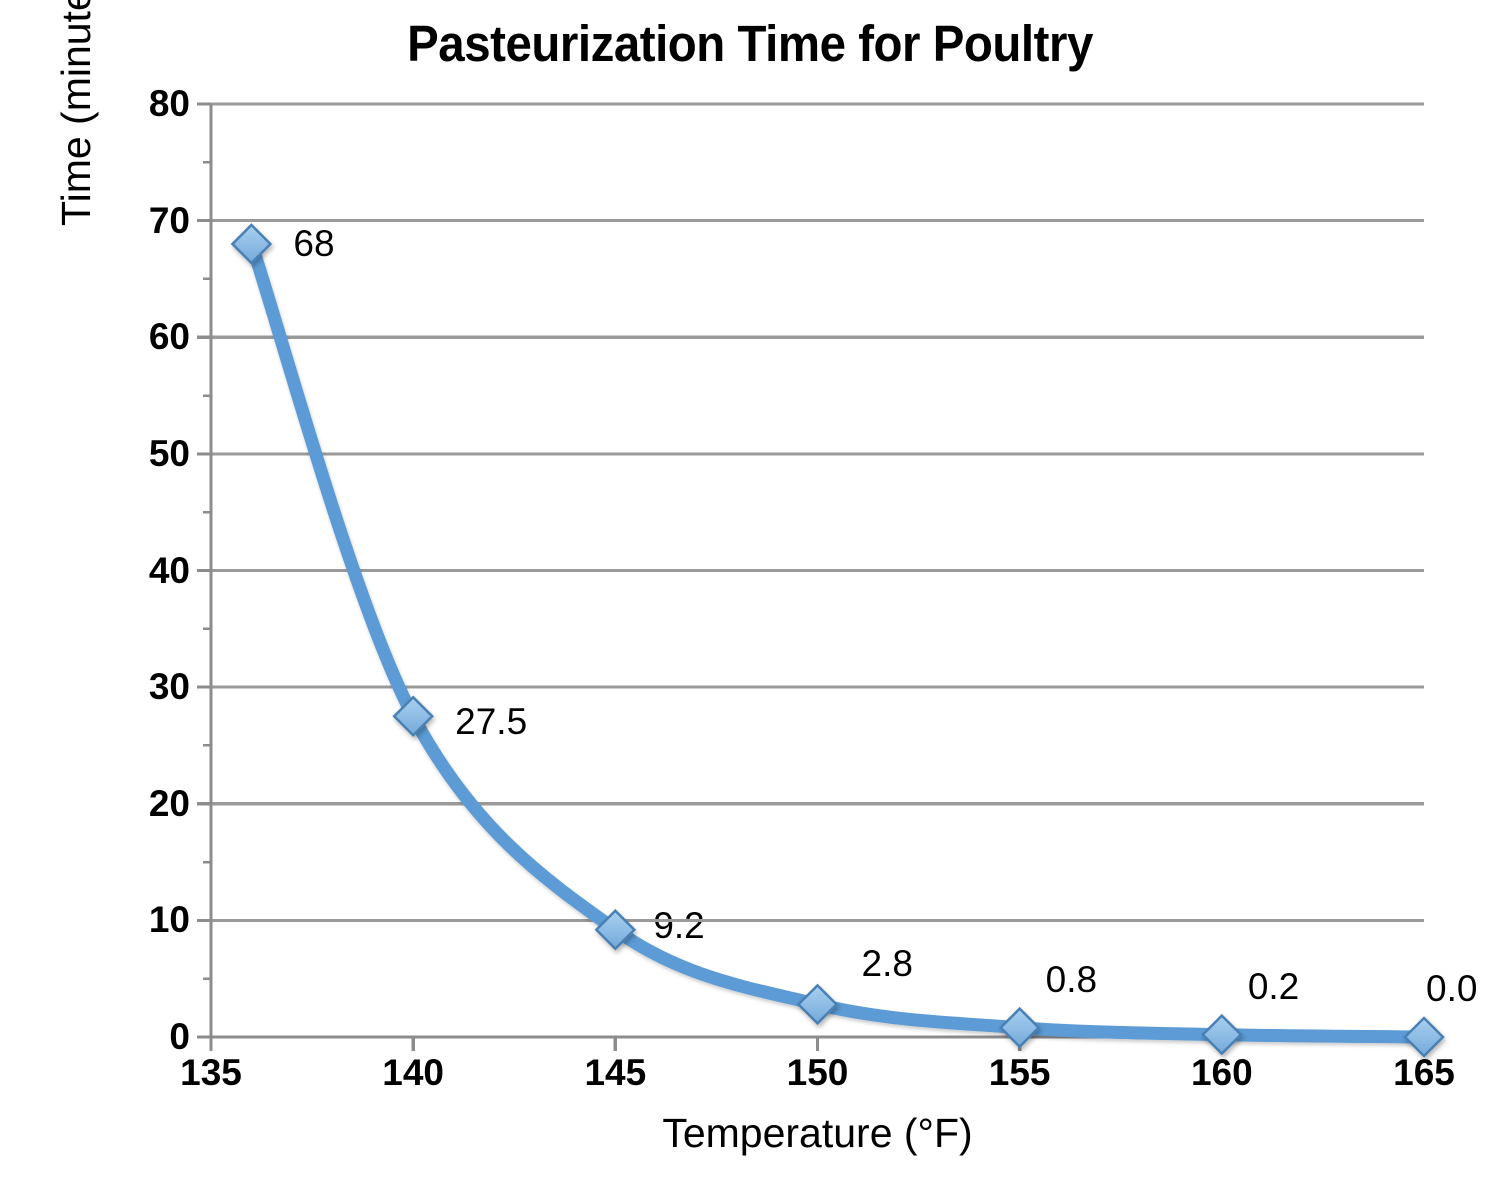 The width and height of the screenshot is (1500, 1177). What do you see at coordinates (169, 337) in the screenshot?
I see `y-axis-tick-label: 60` at bounding box center [169, 337].